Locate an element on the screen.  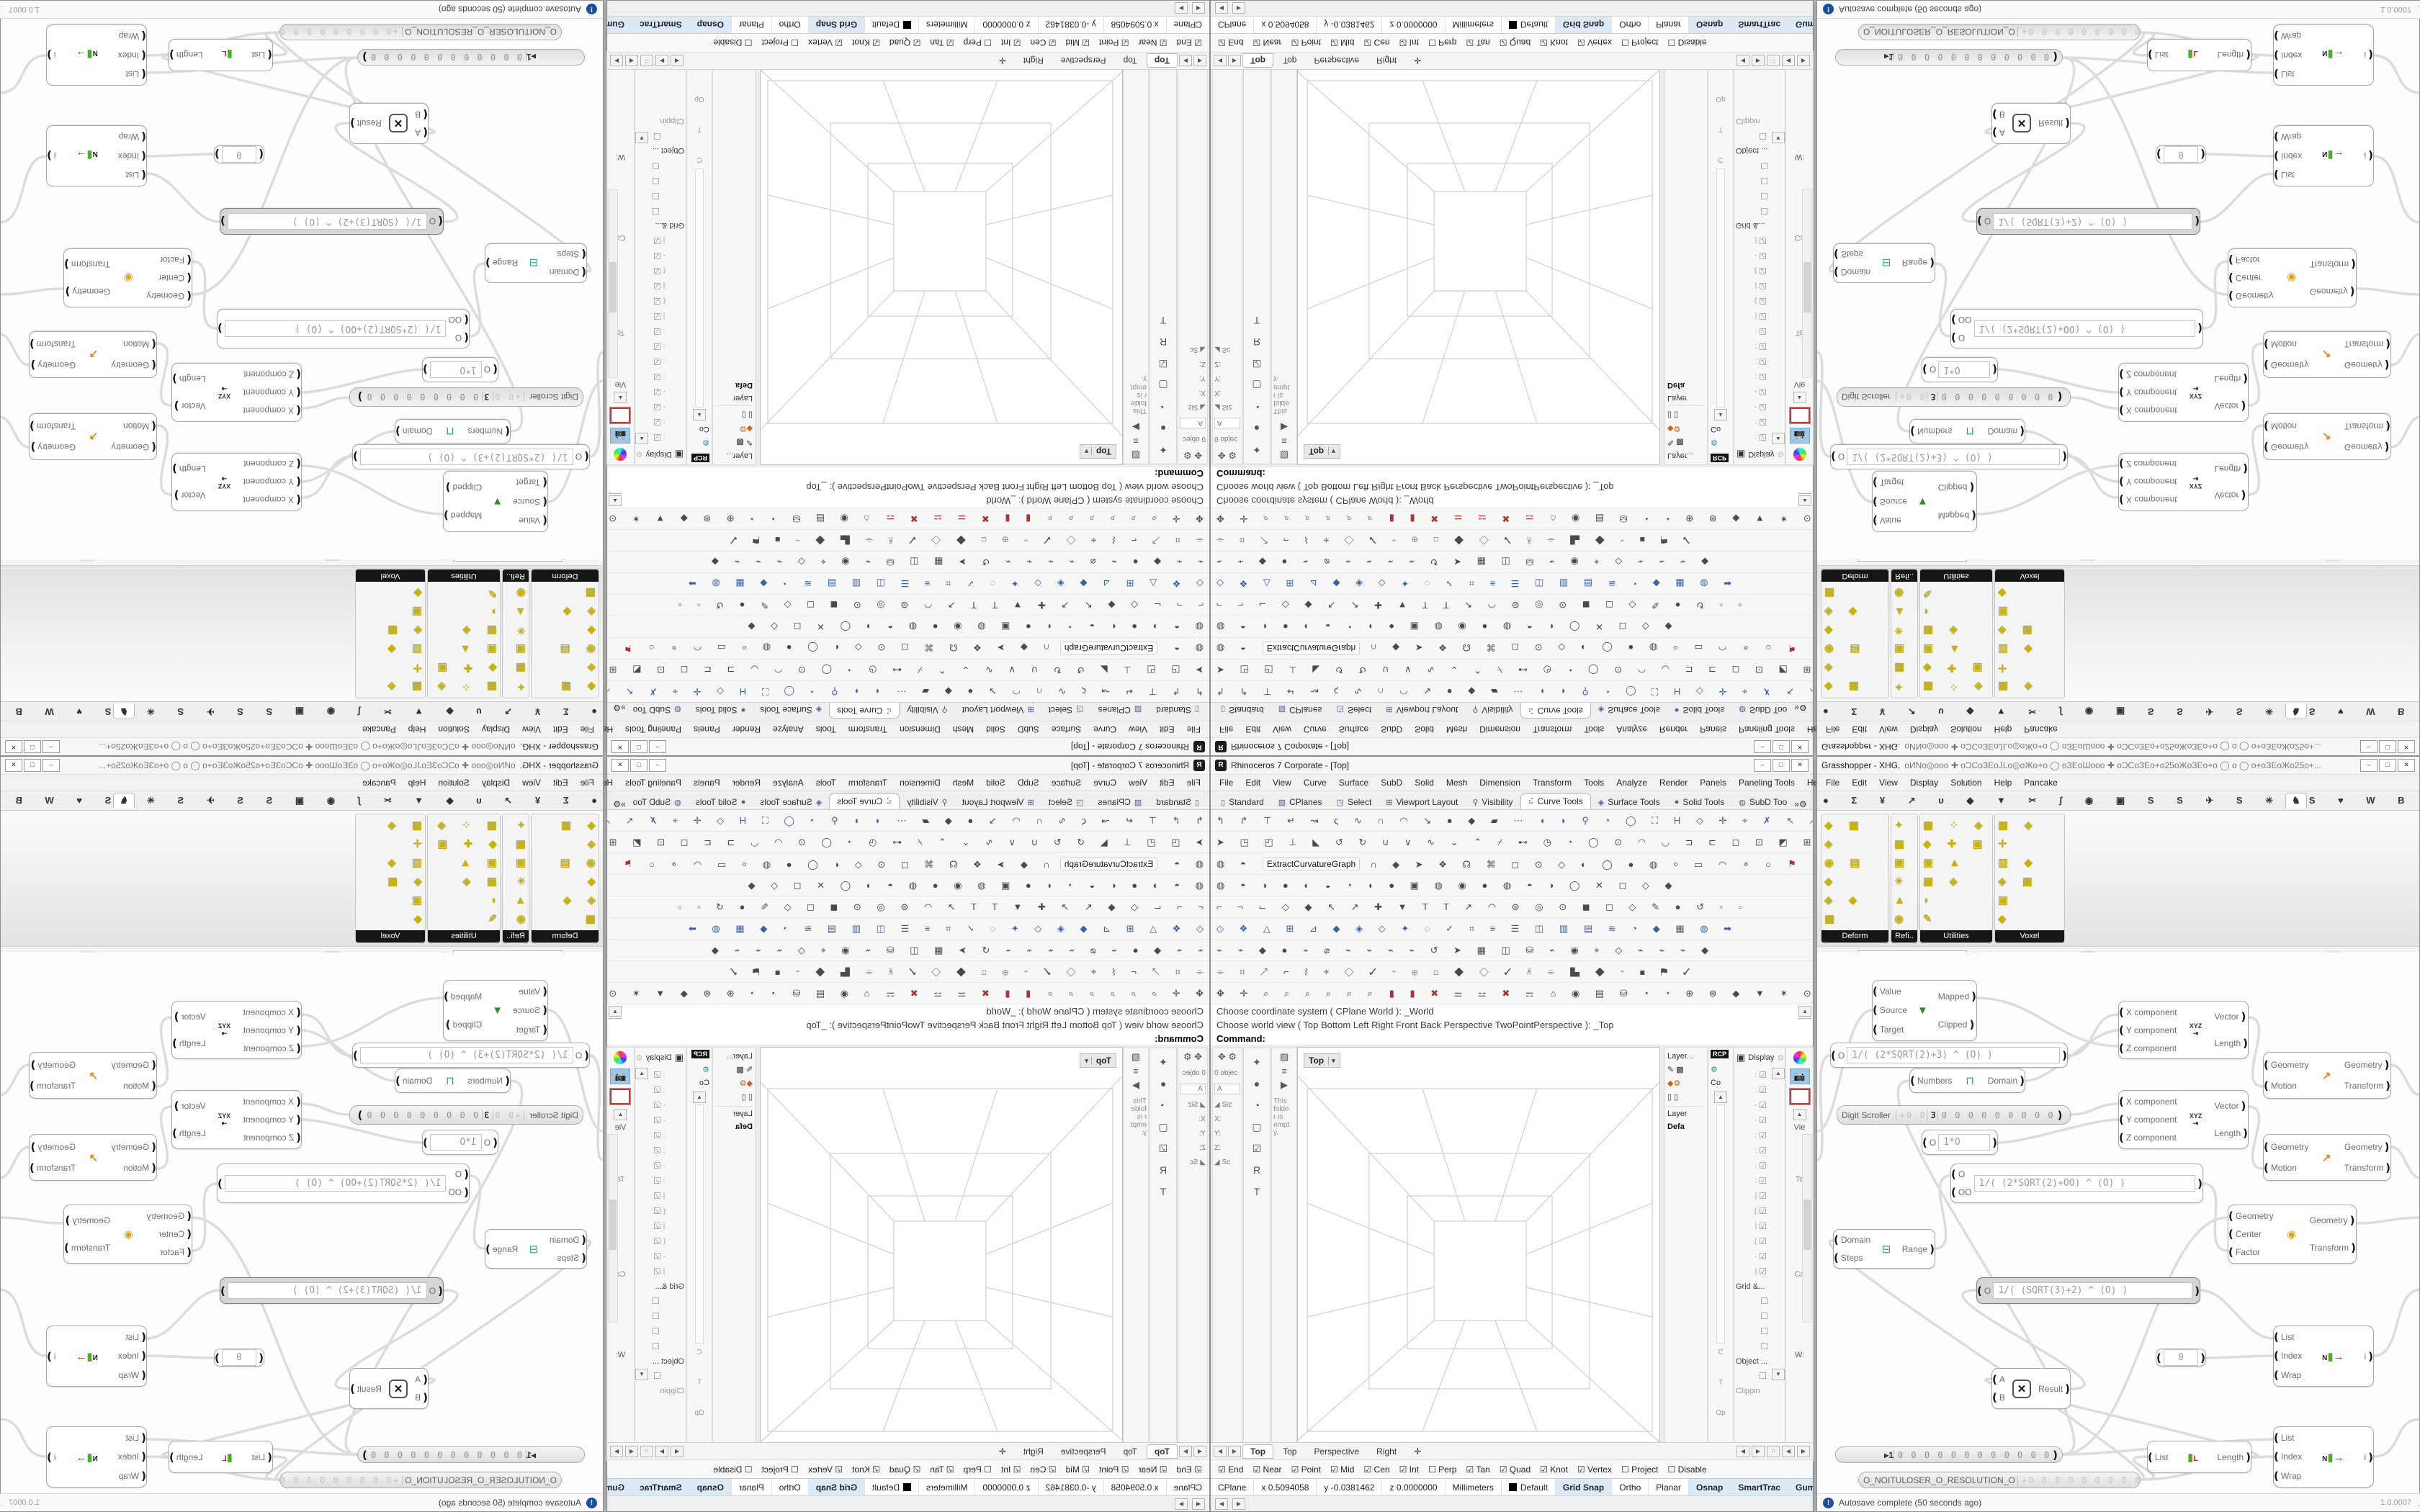
chevron-down-icon: ▾ is located at coordinates (1331, 1060).